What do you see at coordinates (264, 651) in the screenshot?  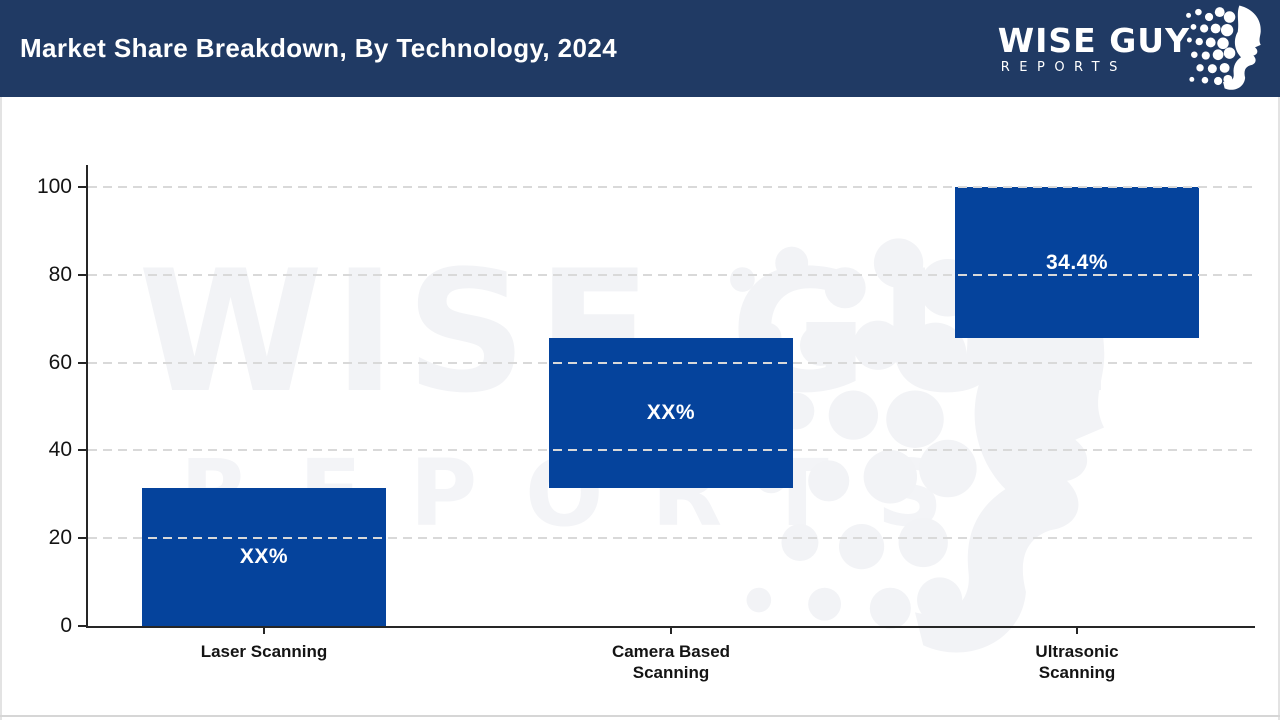 I see `category-label: Laser Scanning` at bounding box center [264, 651].